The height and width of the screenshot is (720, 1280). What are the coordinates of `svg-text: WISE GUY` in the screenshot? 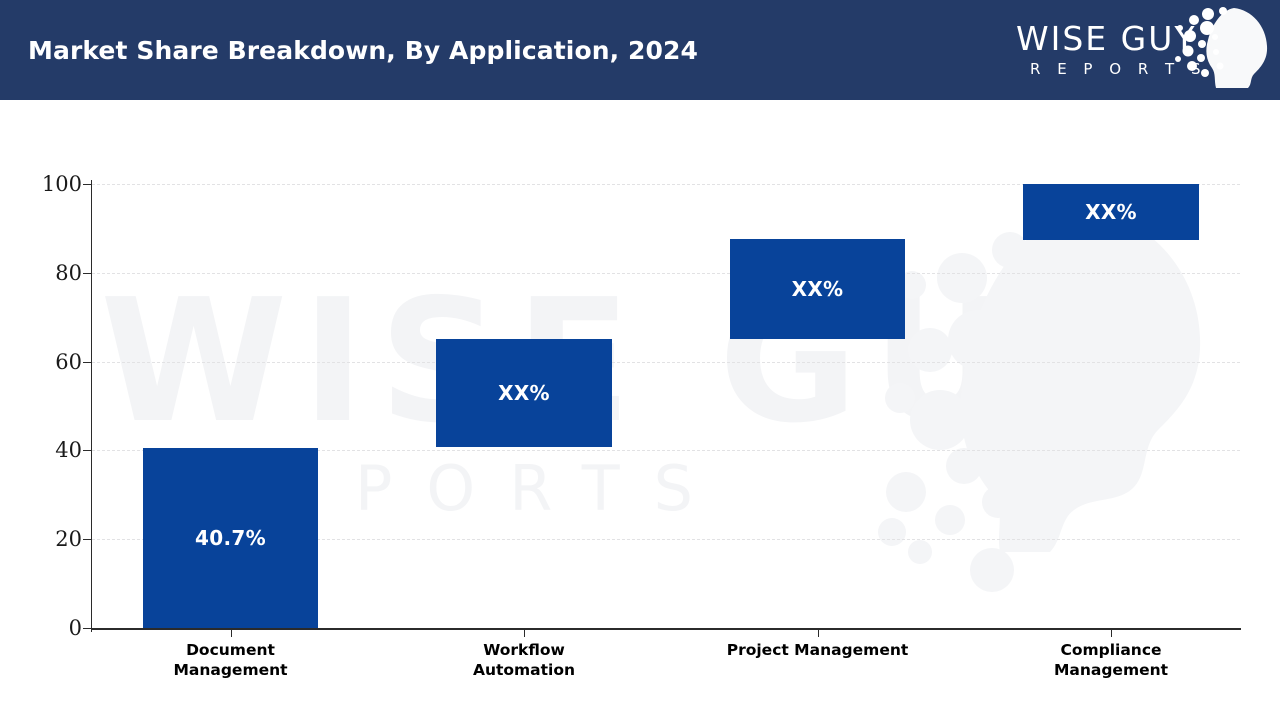 It's located at (1106, 38).